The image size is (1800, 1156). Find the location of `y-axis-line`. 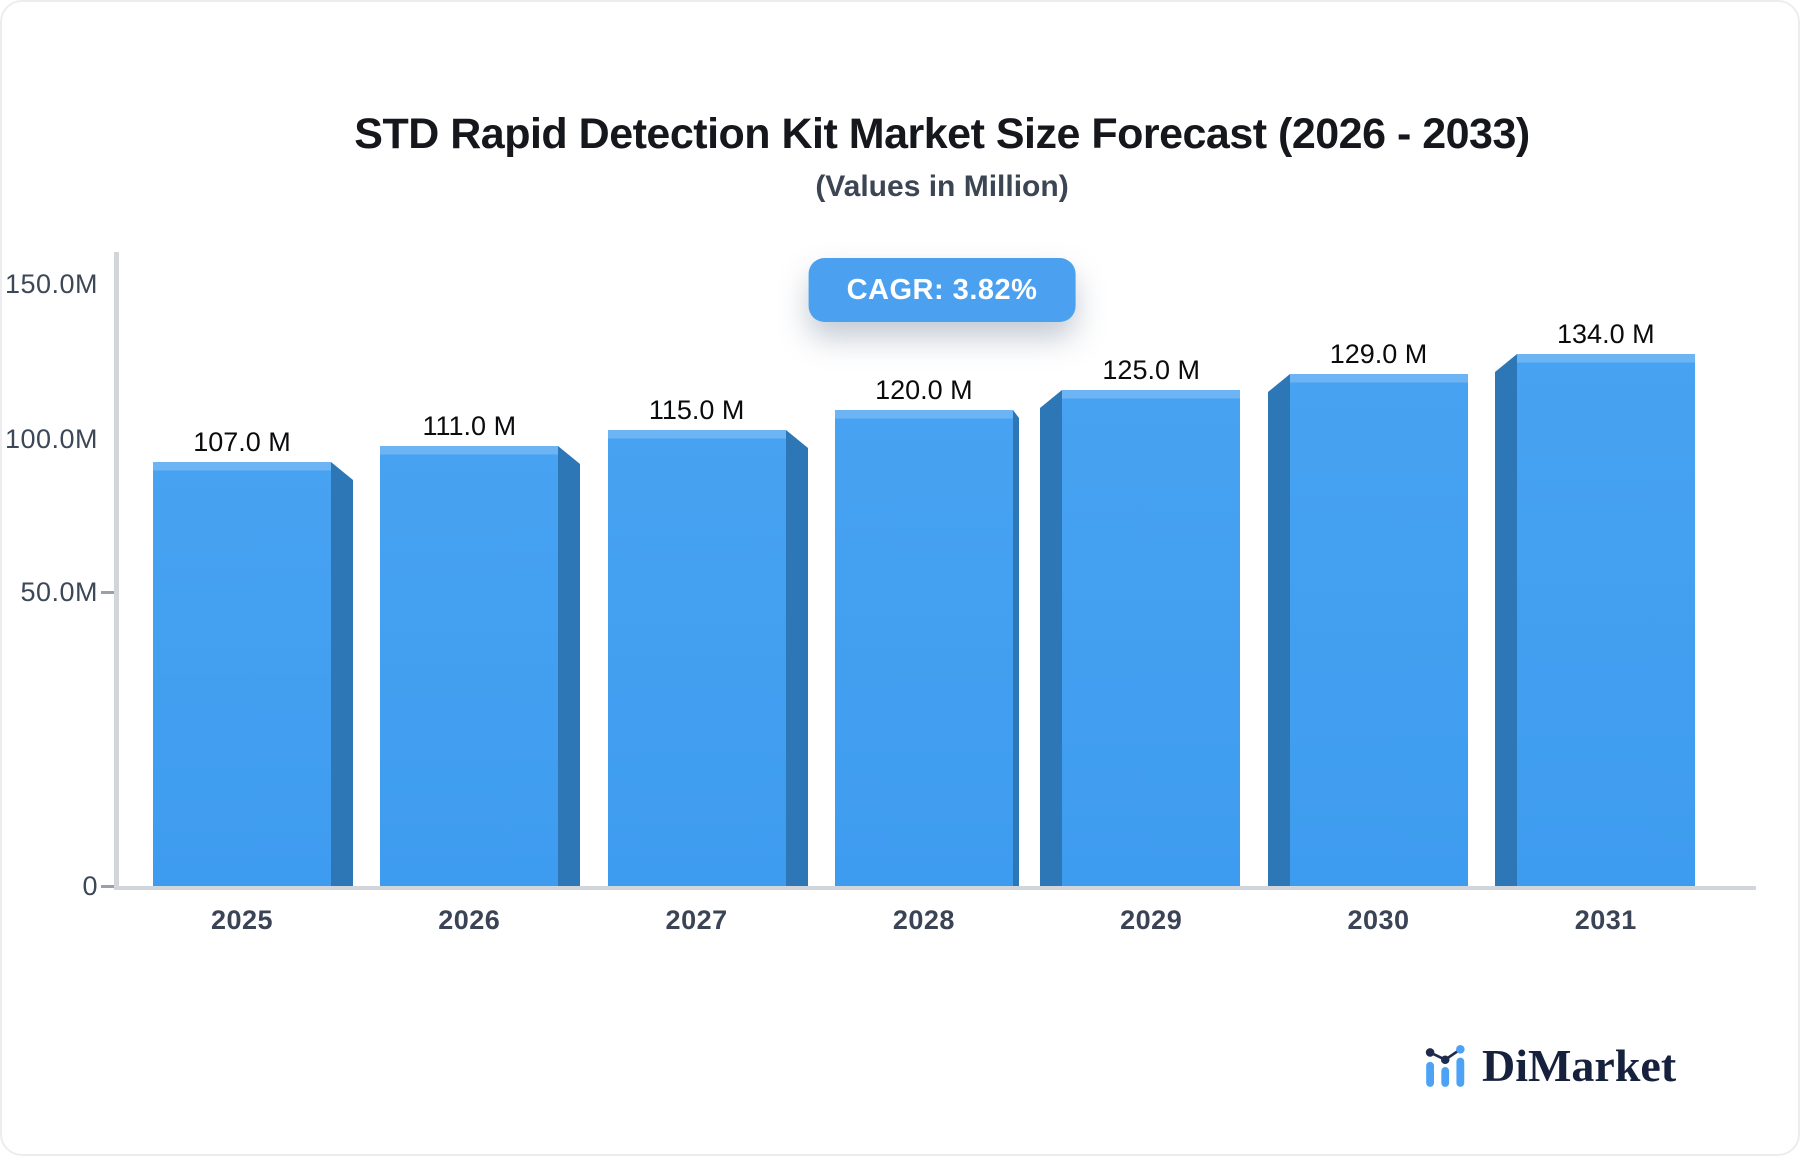

y-axis-line is located at coordinates (116, 571).